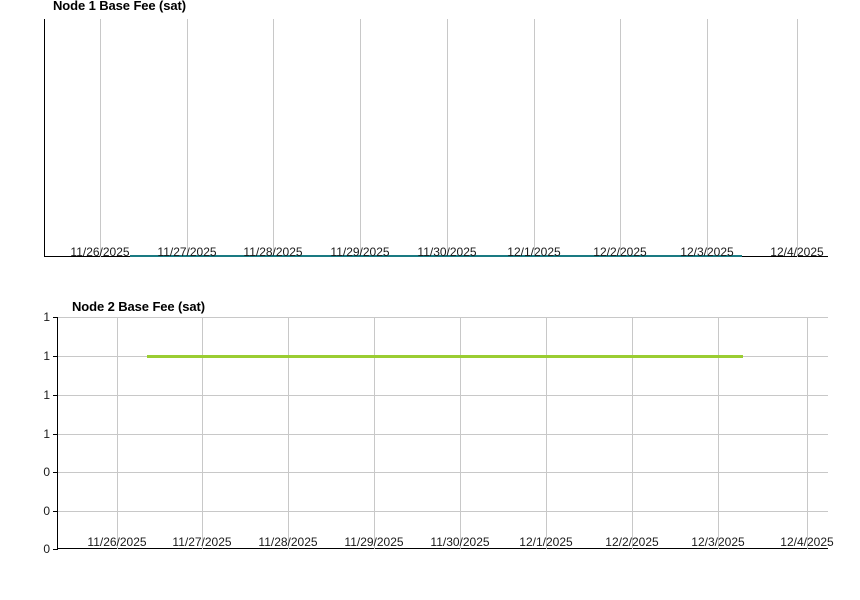  I want to click on chart-title-node-2: Node 2 Base Fee (sat), so click(139, 306).